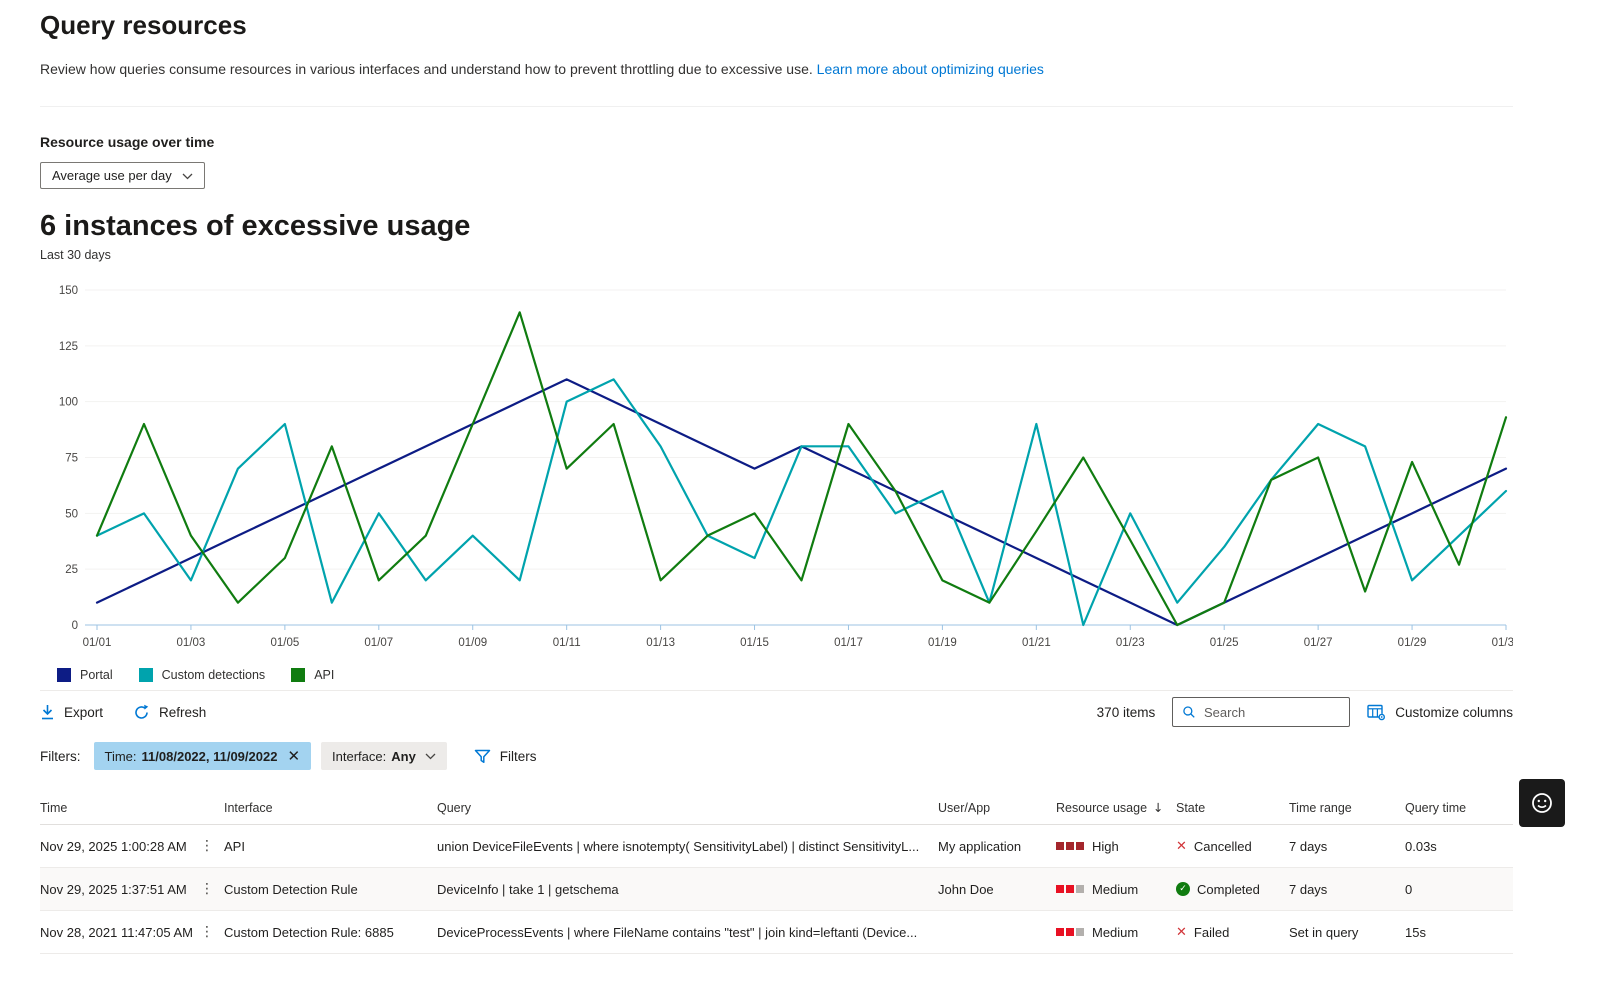 The width and height of the screenshot is (1619, 995). I want to click on customize-columns-button: Customize columns, so click(1440, 712).